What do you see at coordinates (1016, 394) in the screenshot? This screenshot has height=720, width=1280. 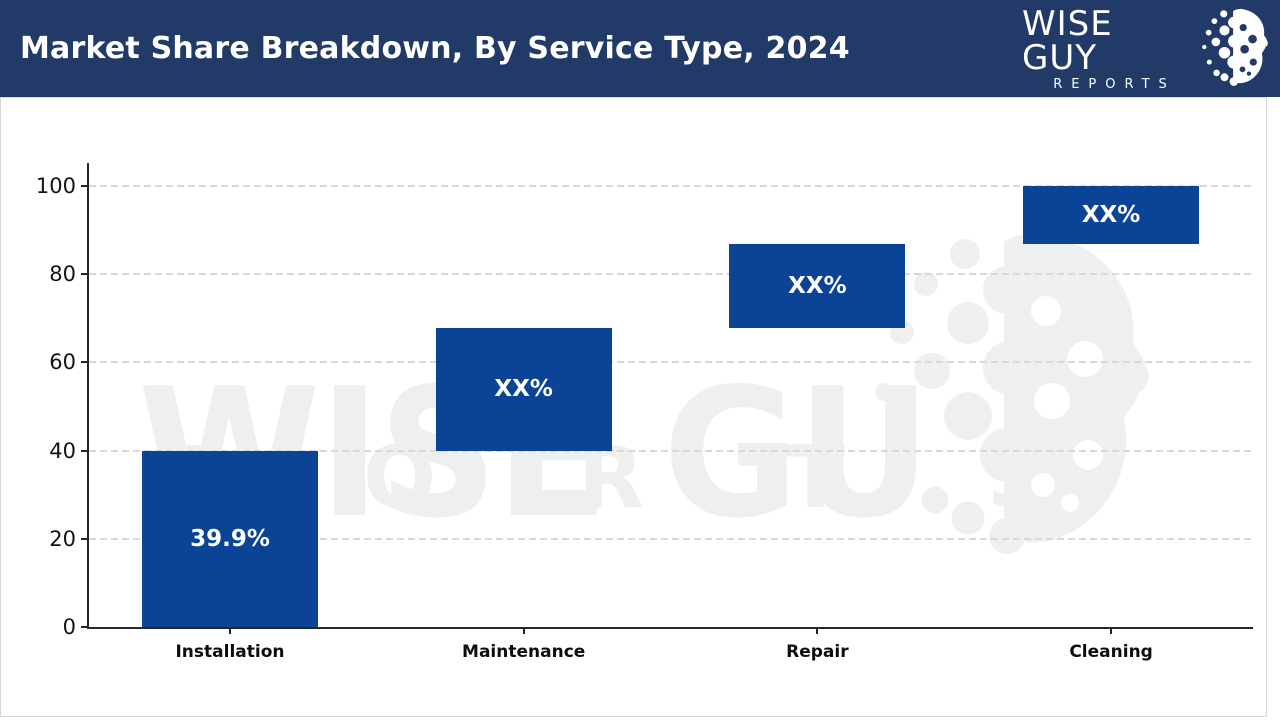 I see `watermark-head-dots-icon` at bounding box center [1016, 394].